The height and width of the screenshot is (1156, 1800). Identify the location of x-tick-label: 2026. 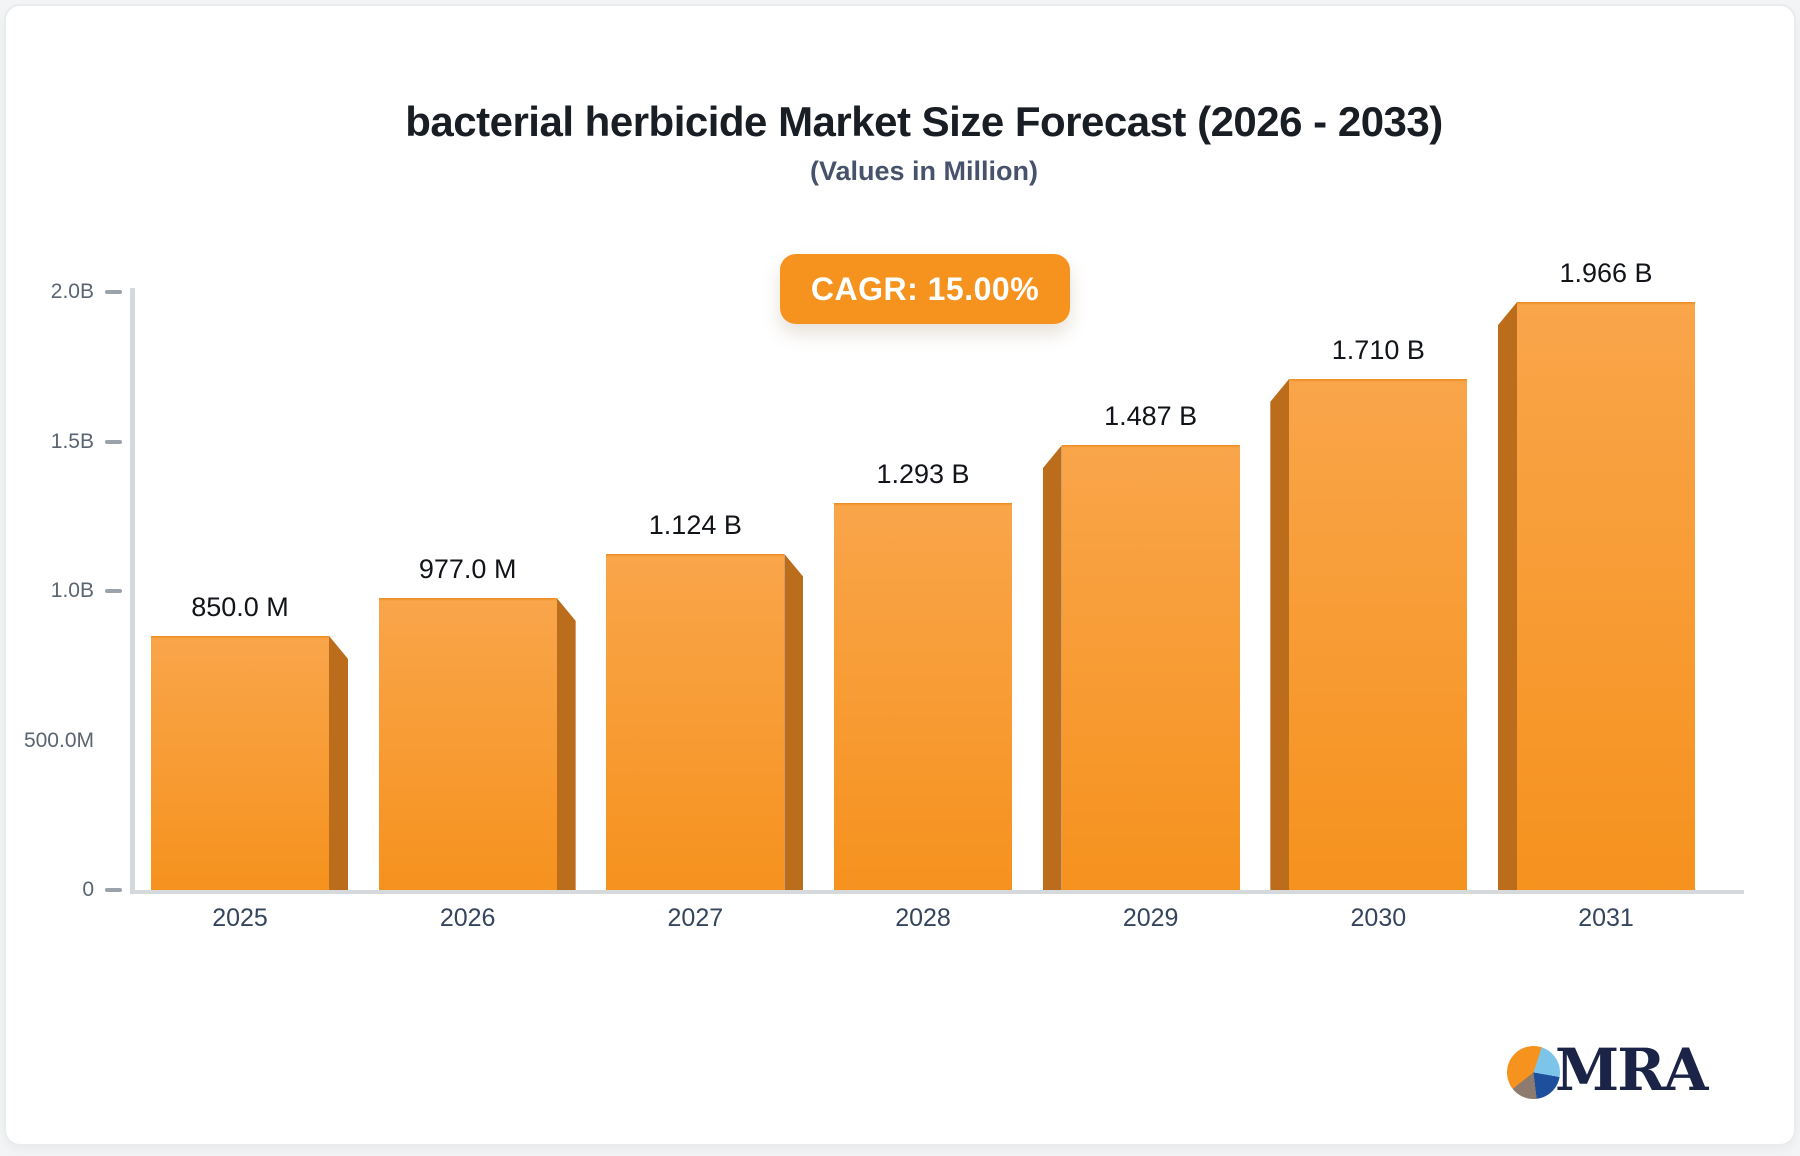
(467, 918).